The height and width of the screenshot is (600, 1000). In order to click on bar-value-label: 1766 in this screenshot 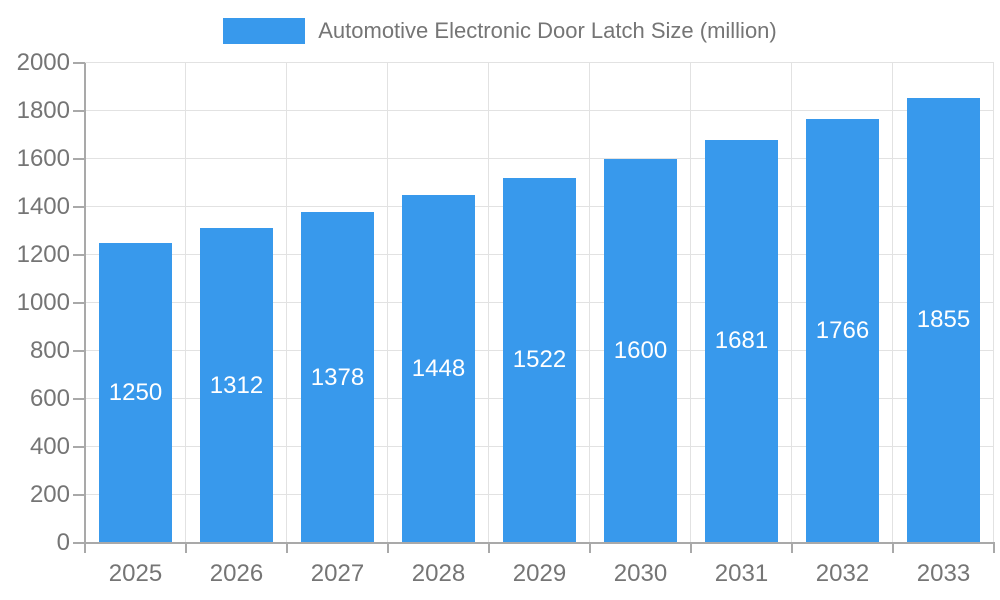, I will do `click(842, 331)`.